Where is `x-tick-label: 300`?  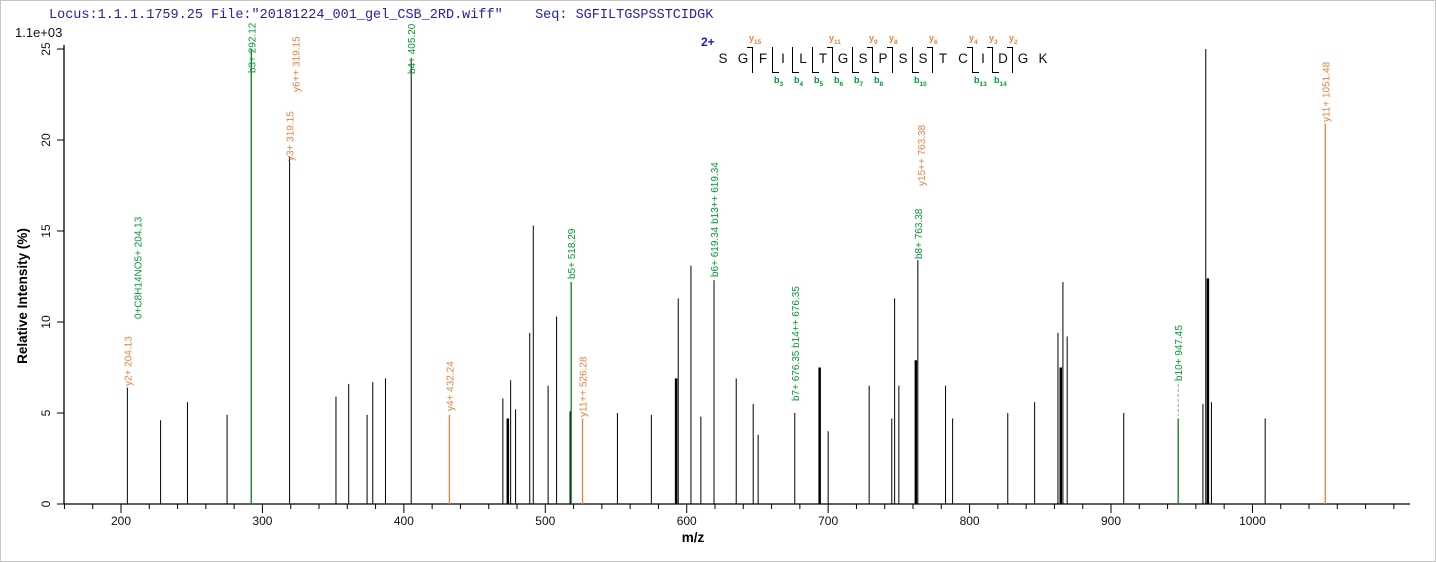 x-tick-label: 300 is located at coordinates (262, 521).